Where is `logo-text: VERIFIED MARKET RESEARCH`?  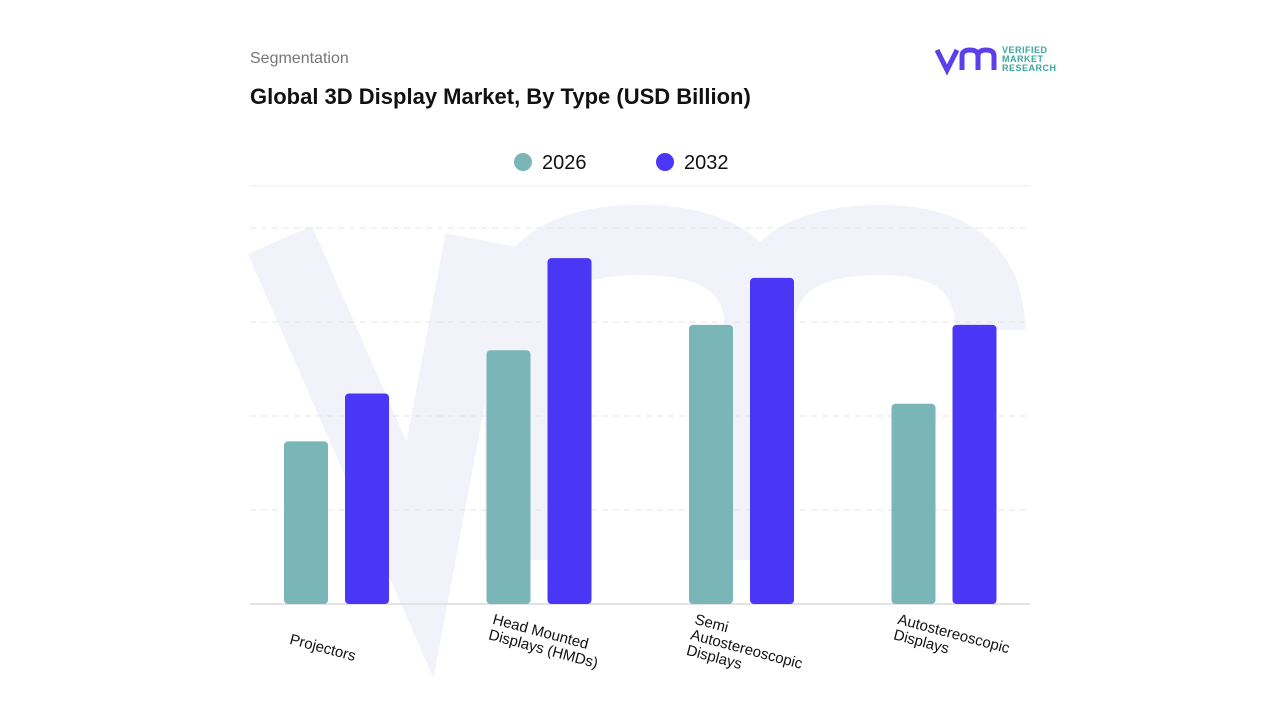 logo-text: VERIFIED MARKET RESEARCH is located at coordinates (1029, 59).